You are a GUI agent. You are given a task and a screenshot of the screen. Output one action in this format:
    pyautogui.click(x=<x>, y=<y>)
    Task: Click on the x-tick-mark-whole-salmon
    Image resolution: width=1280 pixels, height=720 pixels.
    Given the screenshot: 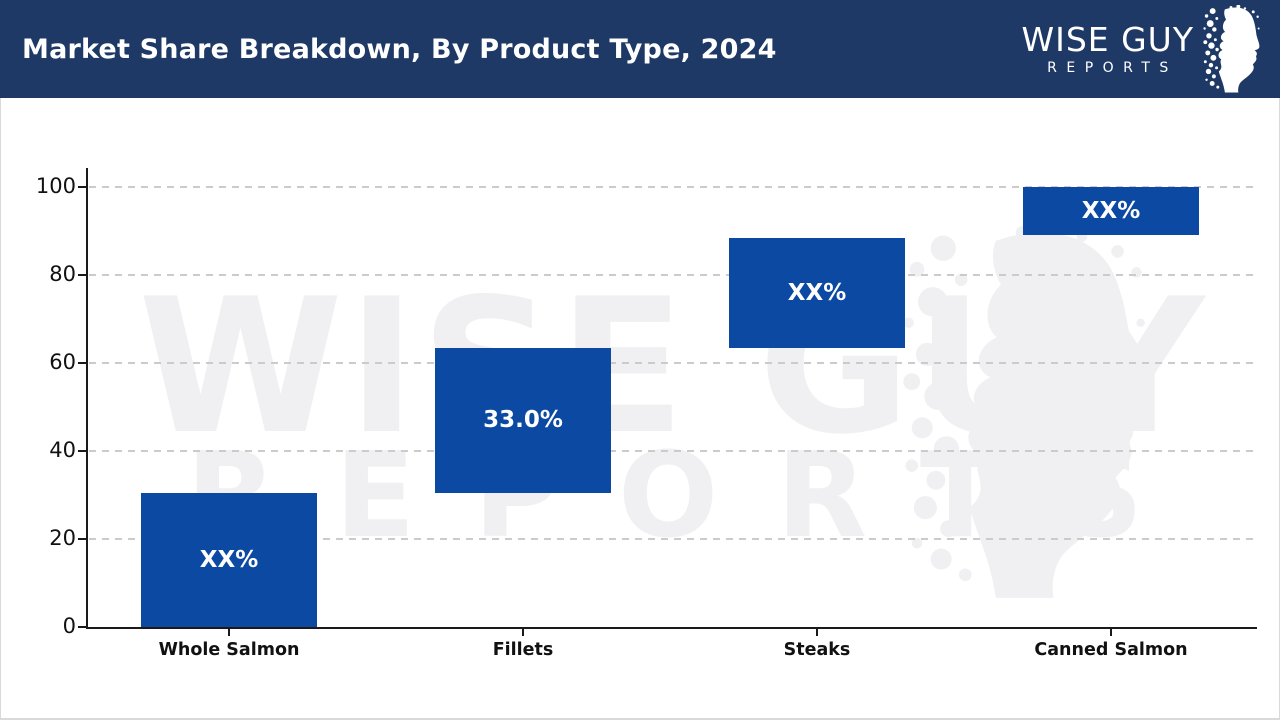 What is the action you would take?
    pyautogui.click(x=229, y=632)
    